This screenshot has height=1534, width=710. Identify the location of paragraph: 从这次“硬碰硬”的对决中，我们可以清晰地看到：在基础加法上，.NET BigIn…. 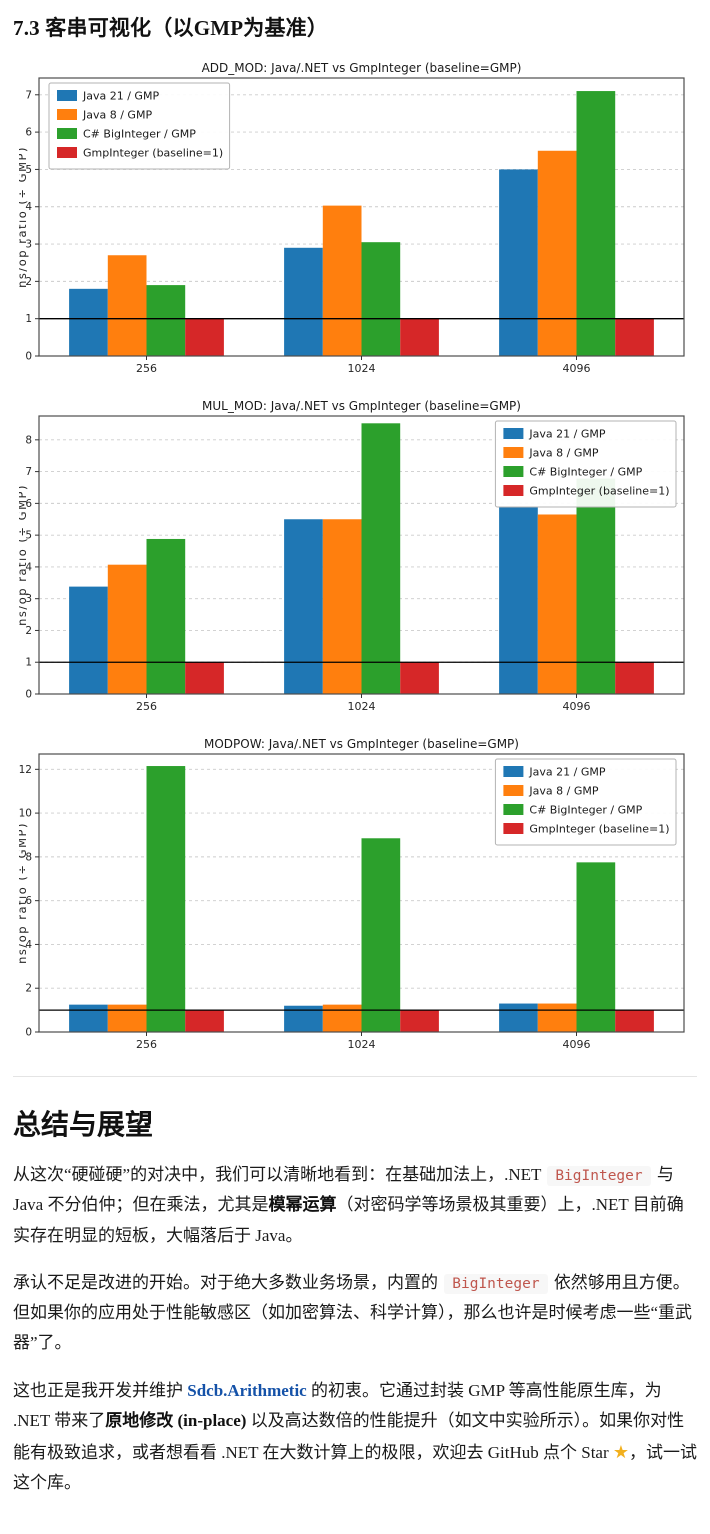
(355, 1205).